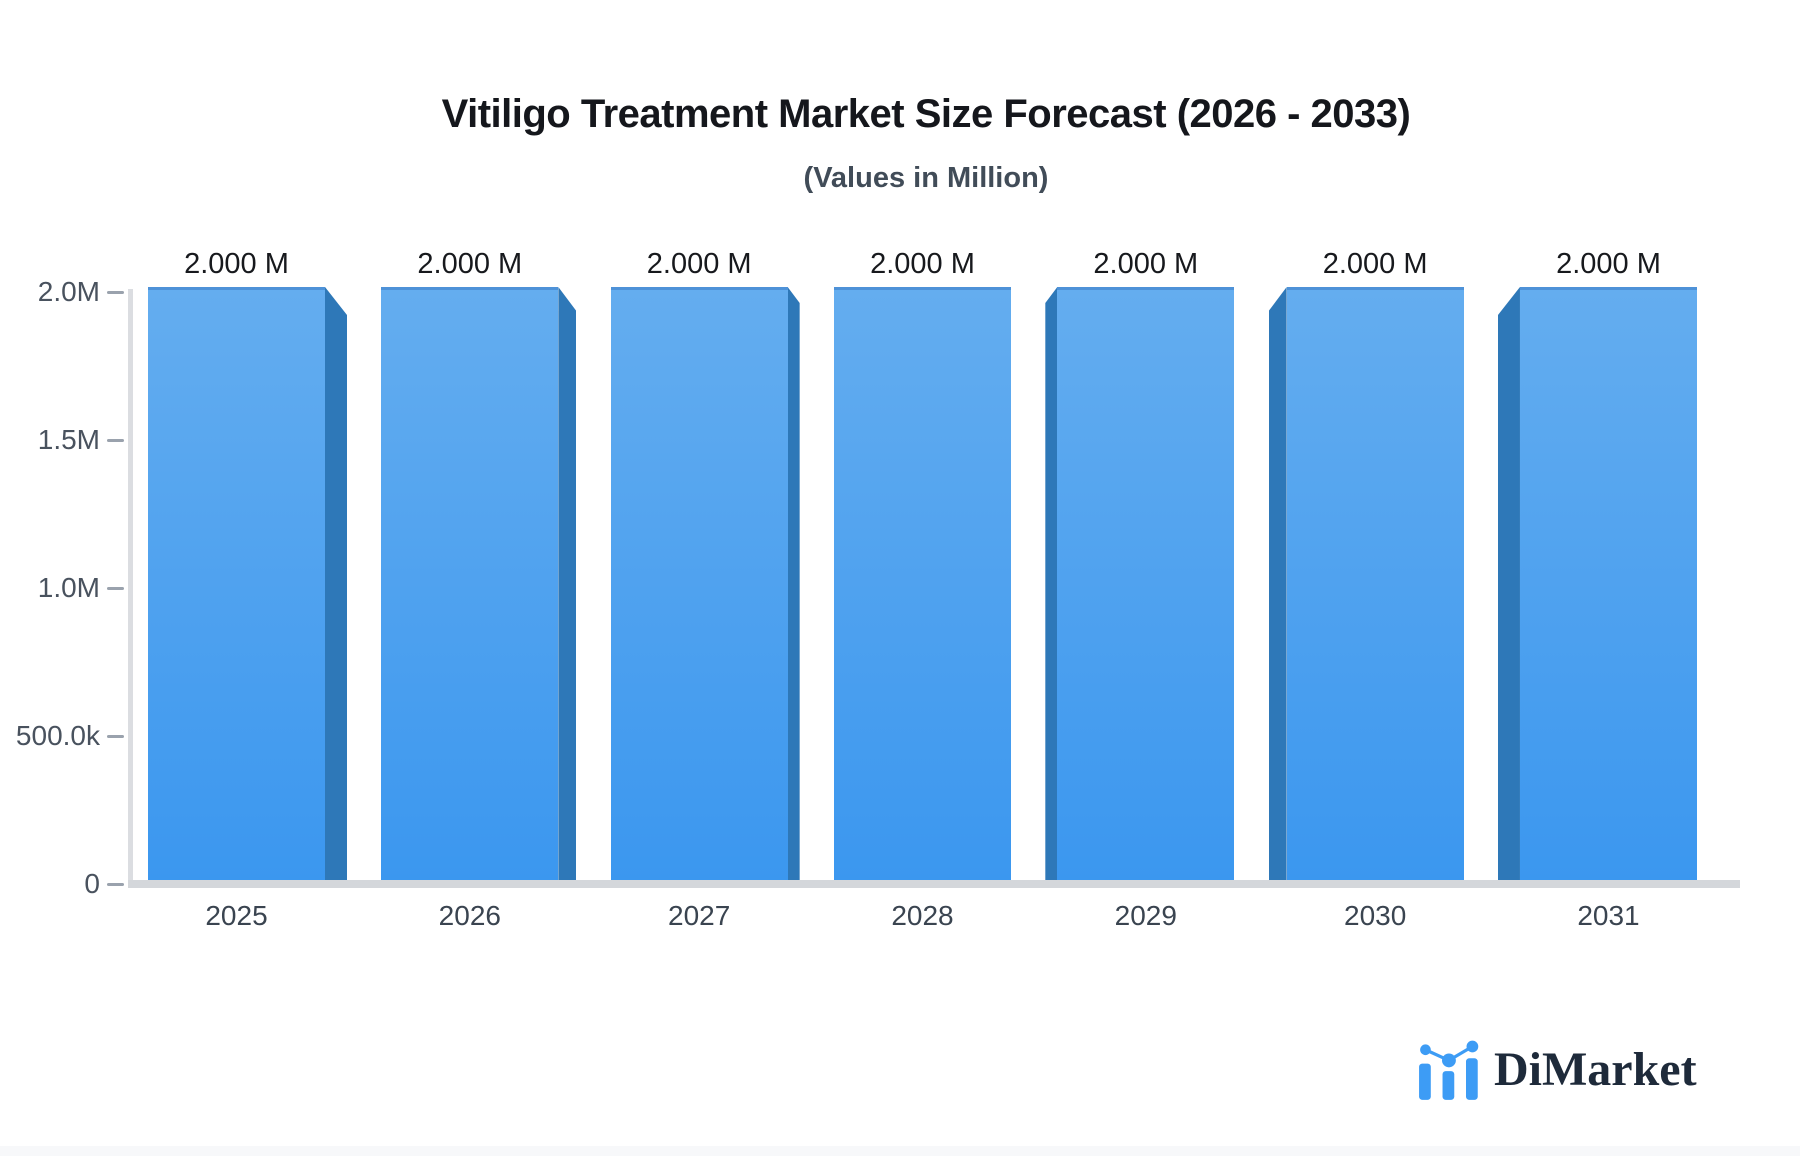 The width and height of the screenshot is (1800, 1156). I want to click on x-axis-label: 2027, so click(699, 915).